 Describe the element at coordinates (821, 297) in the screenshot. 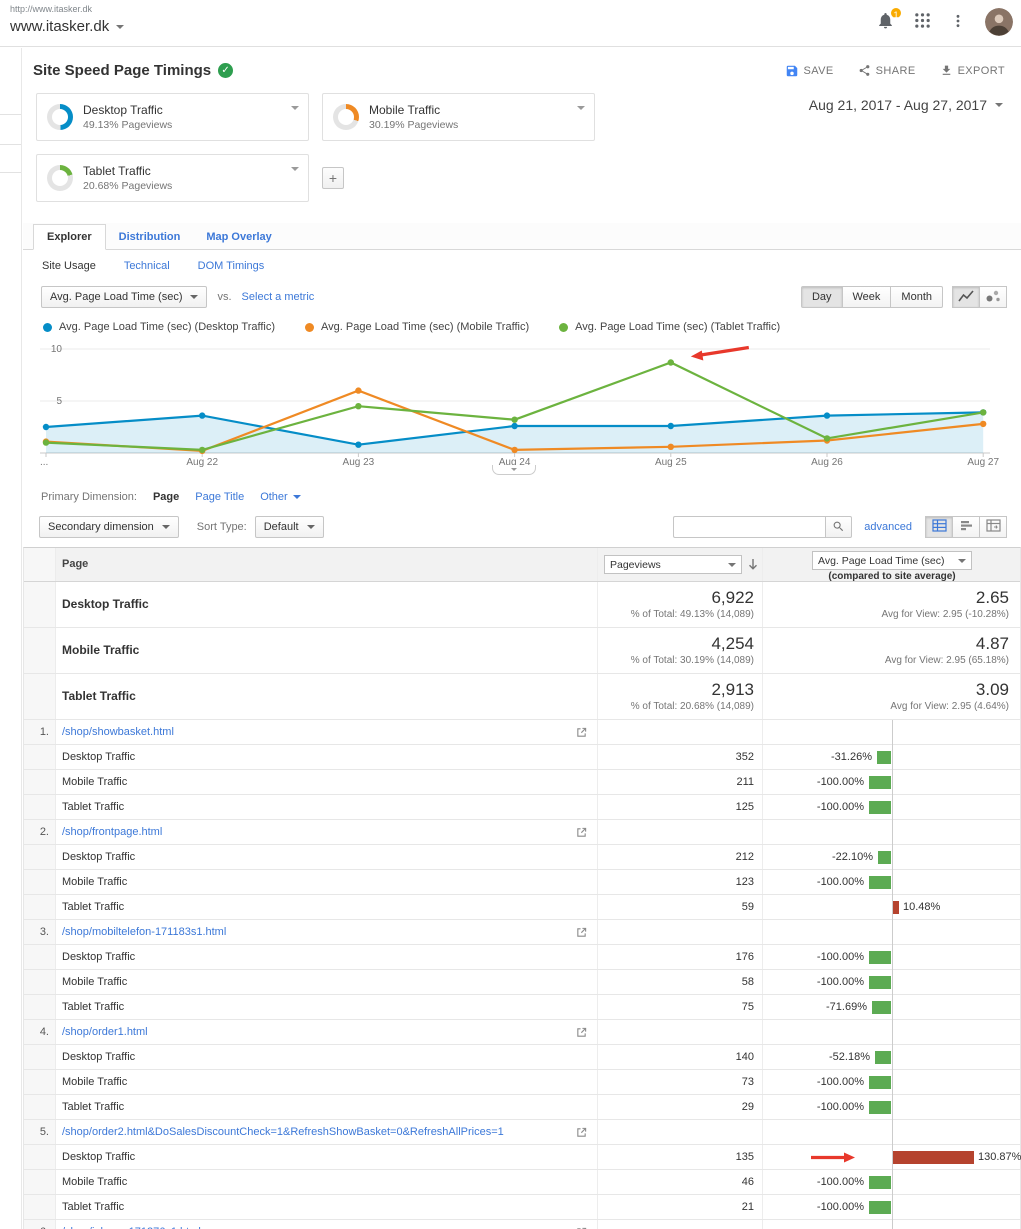

I see `granularity-day-button: Day` at that location.